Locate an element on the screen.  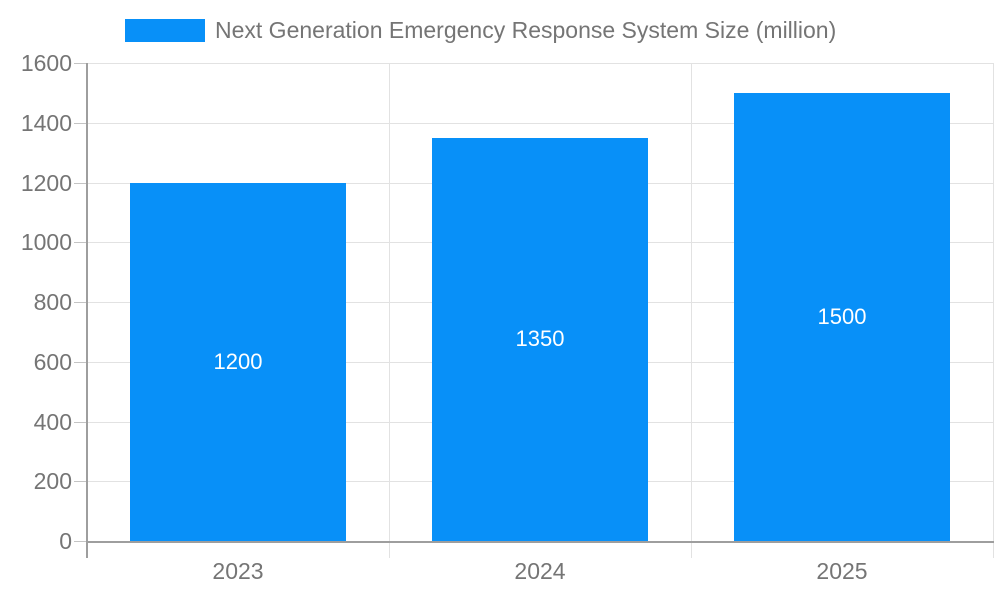
x-axis-line is located at coordinates (540, 542).